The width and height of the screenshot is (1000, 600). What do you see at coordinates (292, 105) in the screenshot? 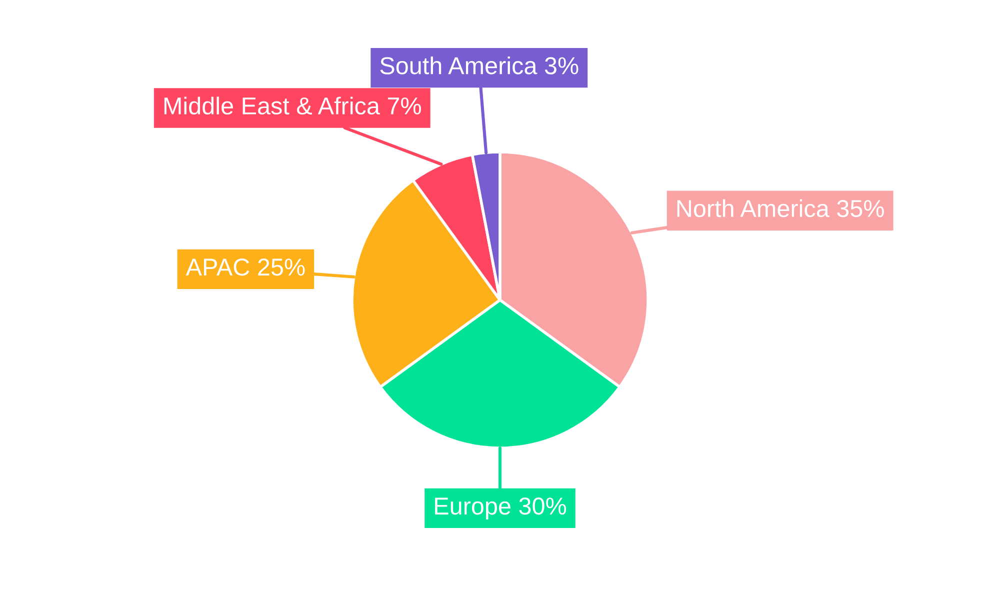
I see `slice-label: Middle East & Africa 7%` at bounding box center [292, 105].